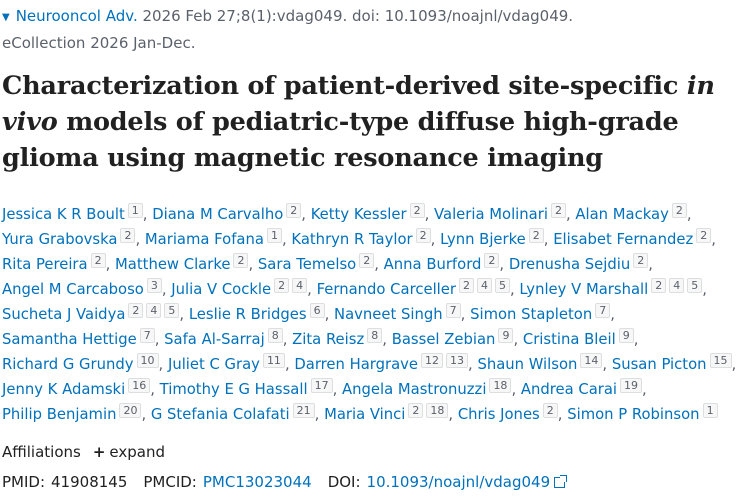 This screenshot has width=750, height=500. Describe the element at coordinates (720, 360) in the screenshot. I see `affiliation-number: 15` at that location.